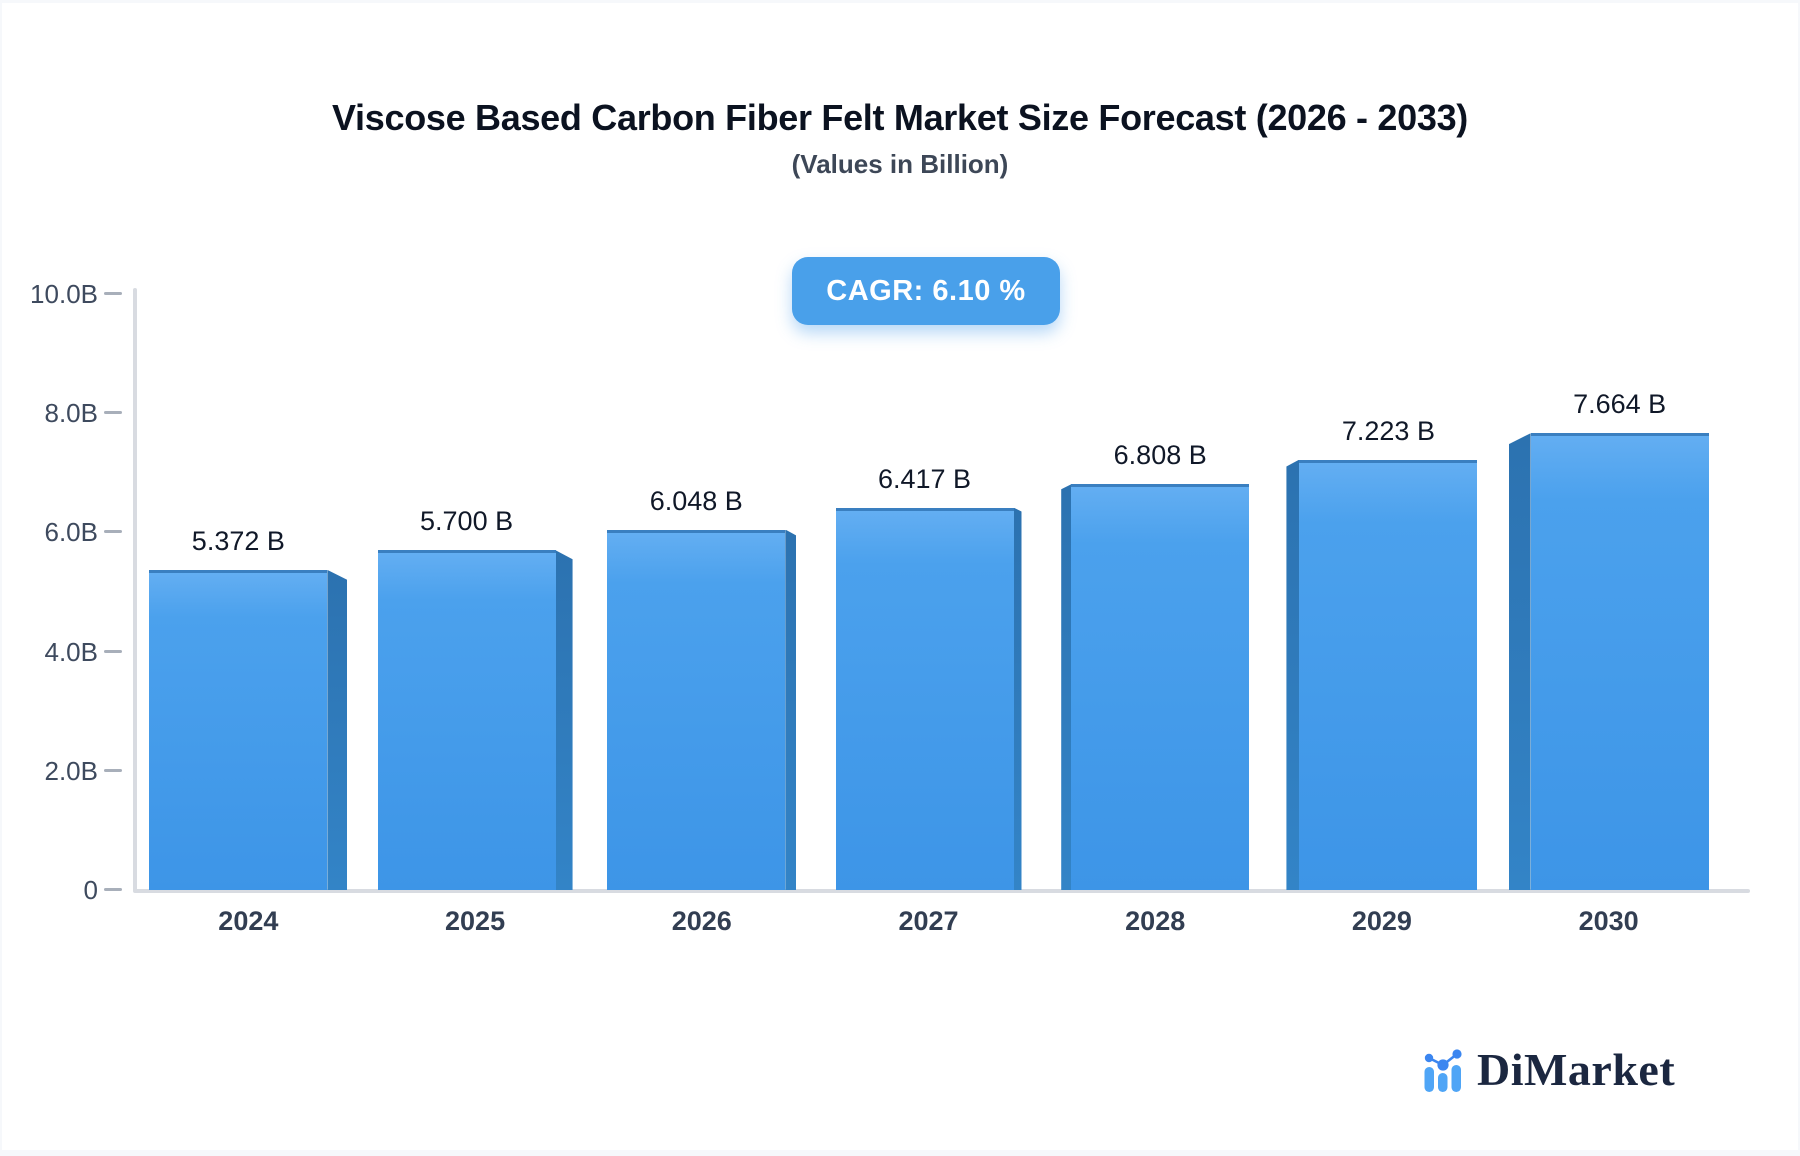 The width and height of the screenshot is (1800, 1156). Describe the element at coordinates (941, 891) in the screenshot. I see `x-axis-line` at that location.